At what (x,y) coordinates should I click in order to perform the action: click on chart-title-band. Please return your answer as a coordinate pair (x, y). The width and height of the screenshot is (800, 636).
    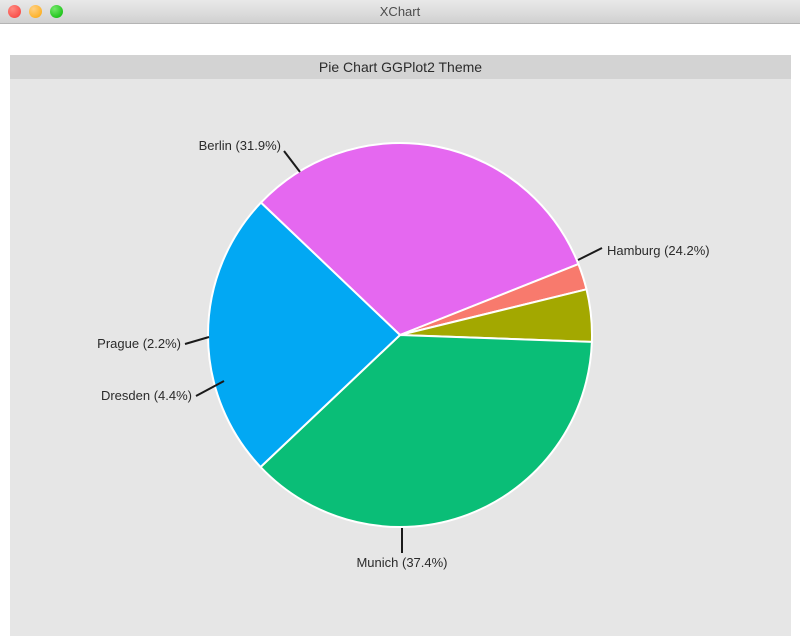
    Looking at the image, I should click on (400, 67).